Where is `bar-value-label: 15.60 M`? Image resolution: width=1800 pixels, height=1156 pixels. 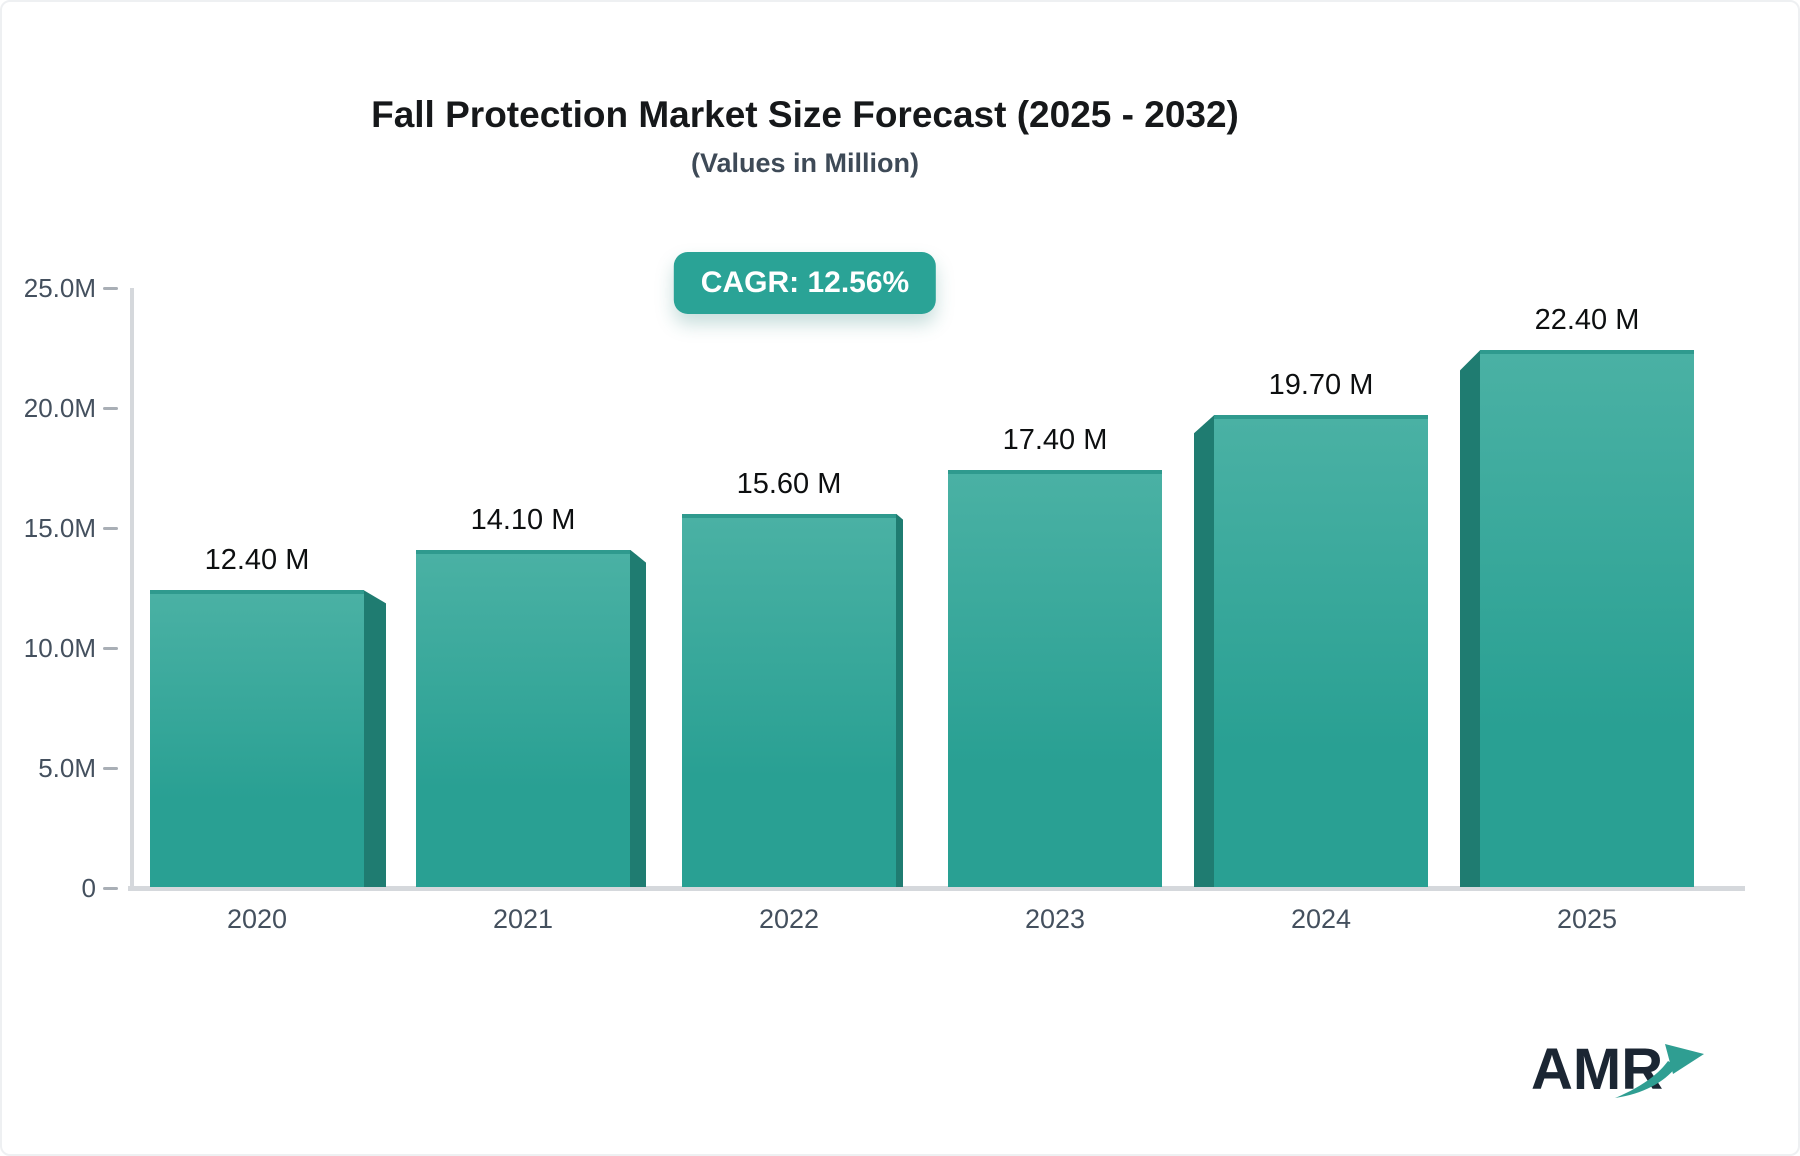
bar-value-label: 15.60 M is located at coordinates (789, 483).